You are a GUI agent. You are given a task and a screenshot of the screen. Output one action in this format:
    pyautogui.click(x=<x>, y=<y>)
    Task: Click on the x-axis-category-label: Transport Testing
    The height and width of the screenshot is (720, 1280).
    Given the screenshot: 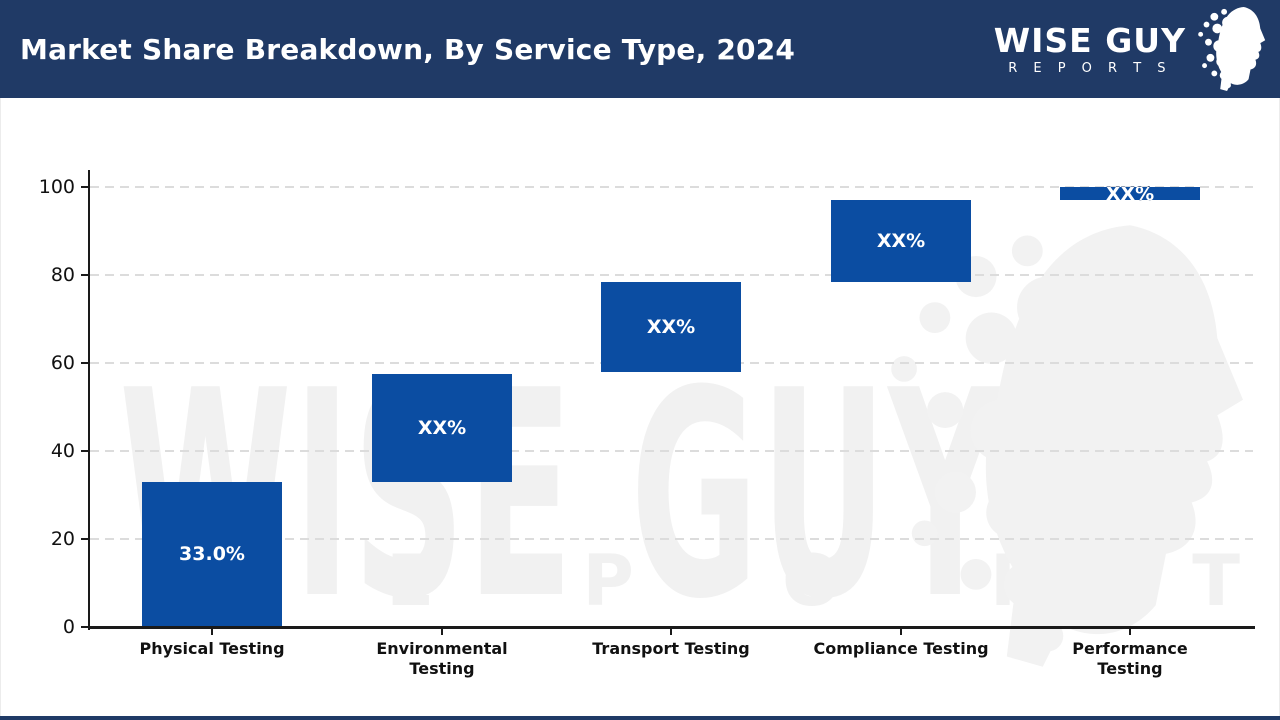 What is the action you would take?
    pyautogui.click(x=671, y=648)
    